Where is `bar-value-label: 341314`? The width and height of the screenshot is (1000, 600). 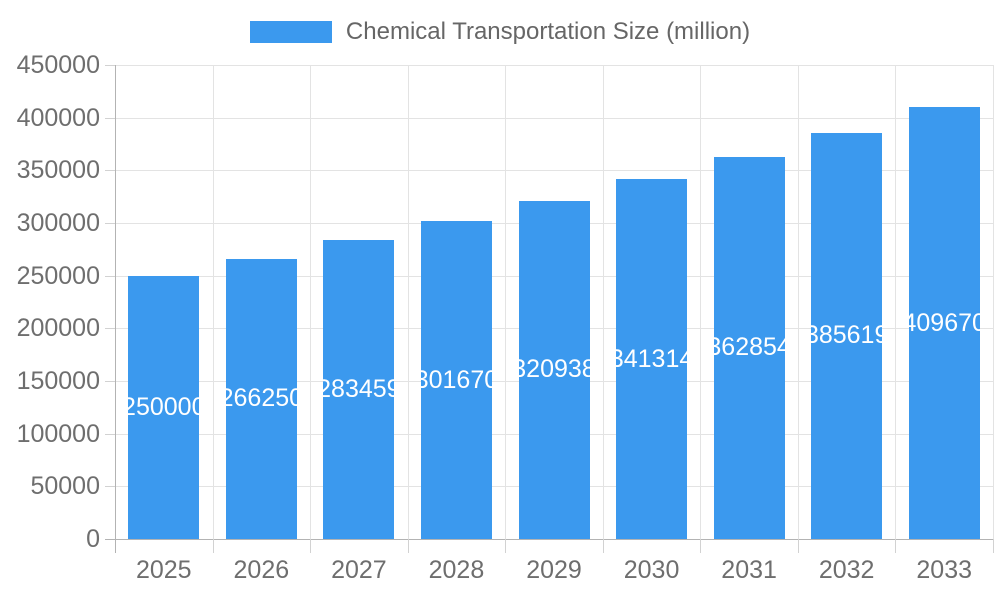 bar-value-label: 341314 is located at coordinates (652, 358).